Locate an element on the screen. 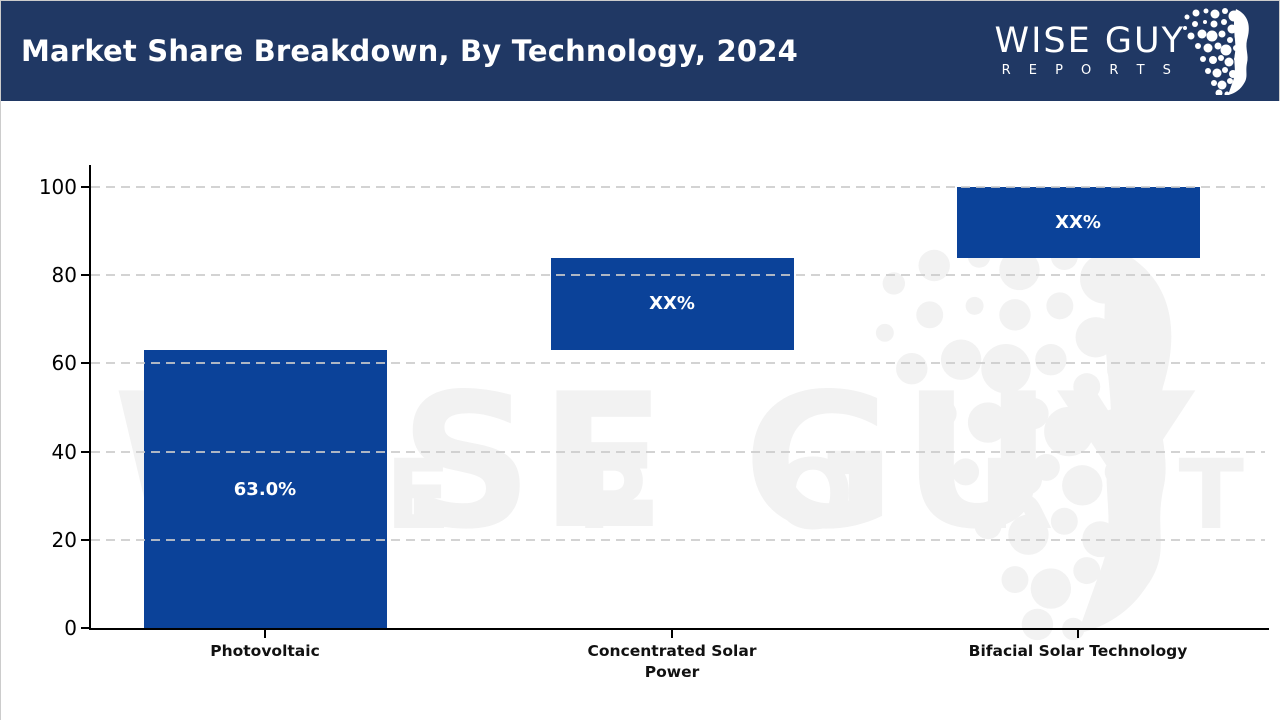 This screenshot has height=720, width=1280. x-category-label: Bifacial Solar Technology is located at coordinates (1078, 651).